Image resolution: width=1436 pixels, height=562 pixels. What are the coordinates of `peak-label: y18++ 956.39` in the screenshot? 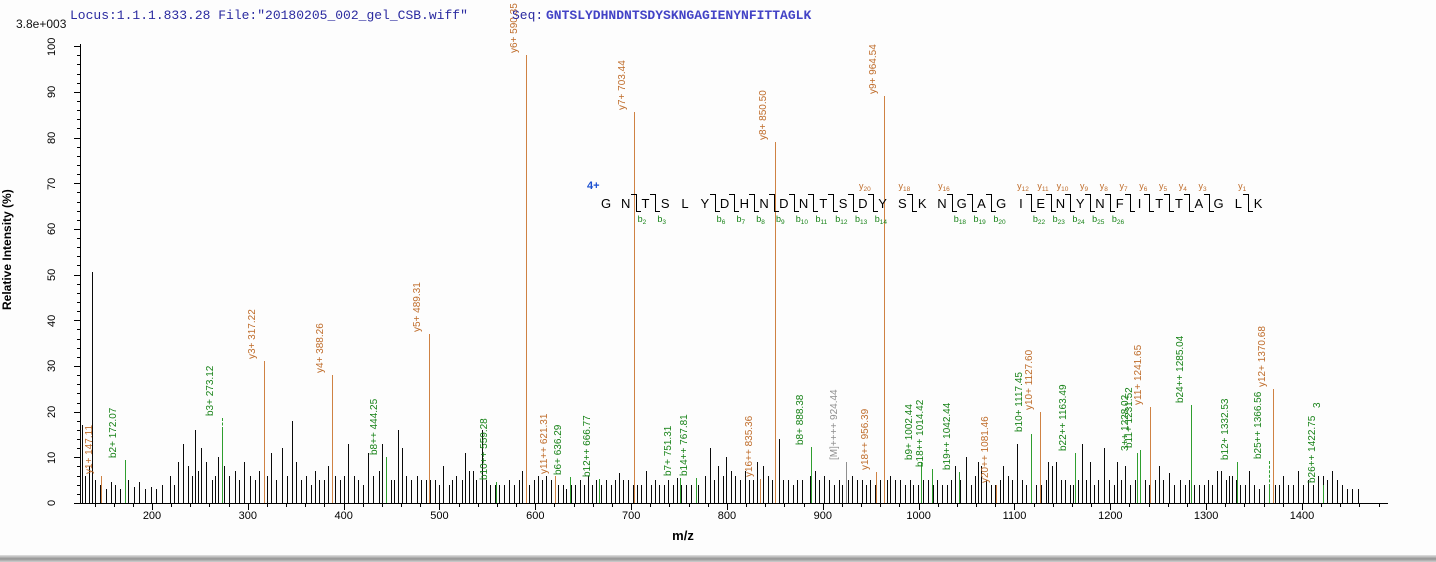 It's located at (865, 439).